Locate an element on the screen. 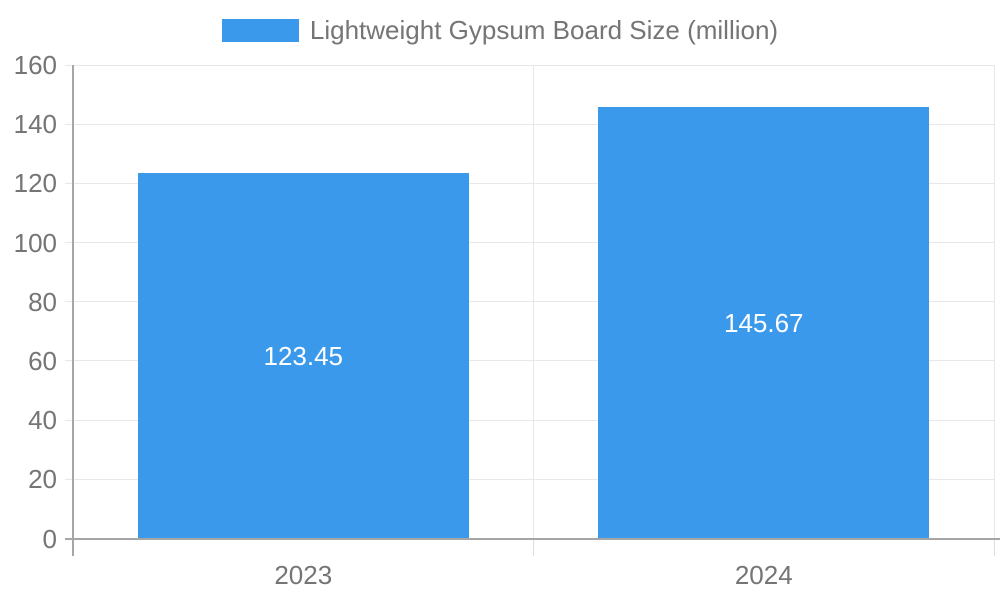  x-axis-label: 2023 is located at coordinates (303, 575).